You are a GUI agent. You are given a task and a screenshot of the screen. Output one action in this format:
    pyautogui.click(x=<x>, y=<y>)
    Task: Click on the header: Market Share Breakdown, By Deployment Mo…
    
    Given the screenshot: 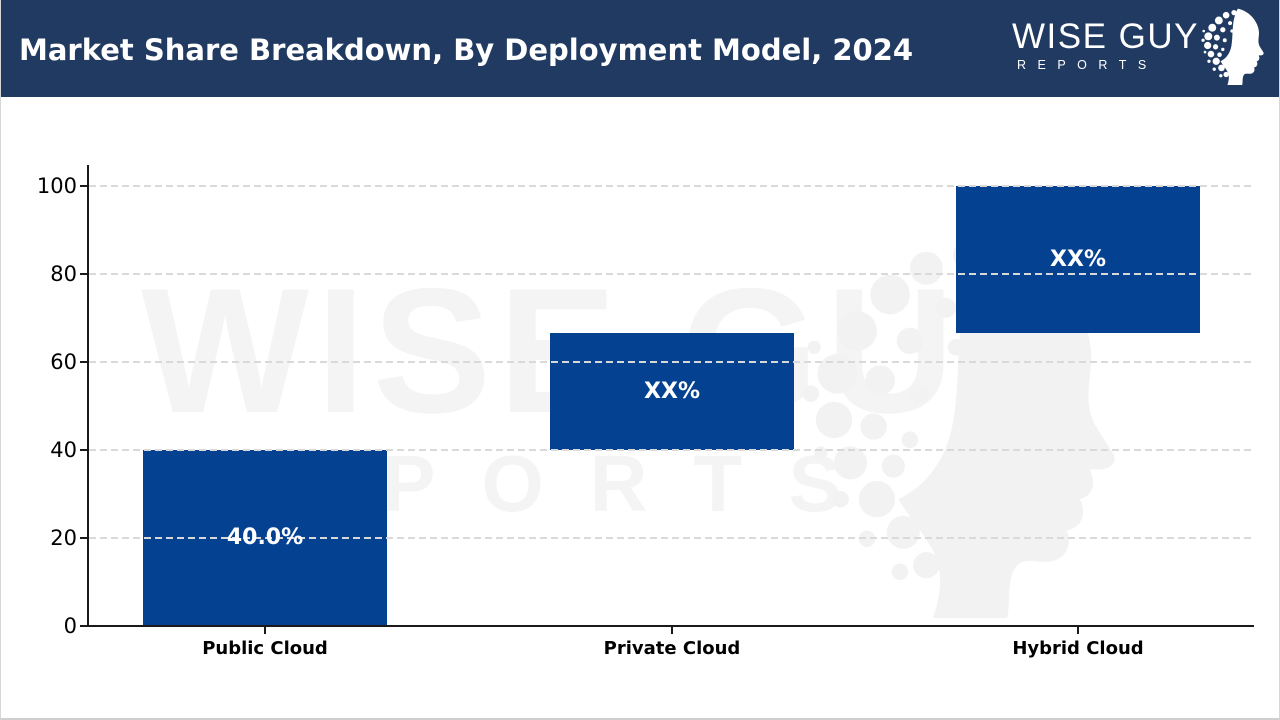 What is the action you would take?
    pyautogui.click(x=640, y=48)
    